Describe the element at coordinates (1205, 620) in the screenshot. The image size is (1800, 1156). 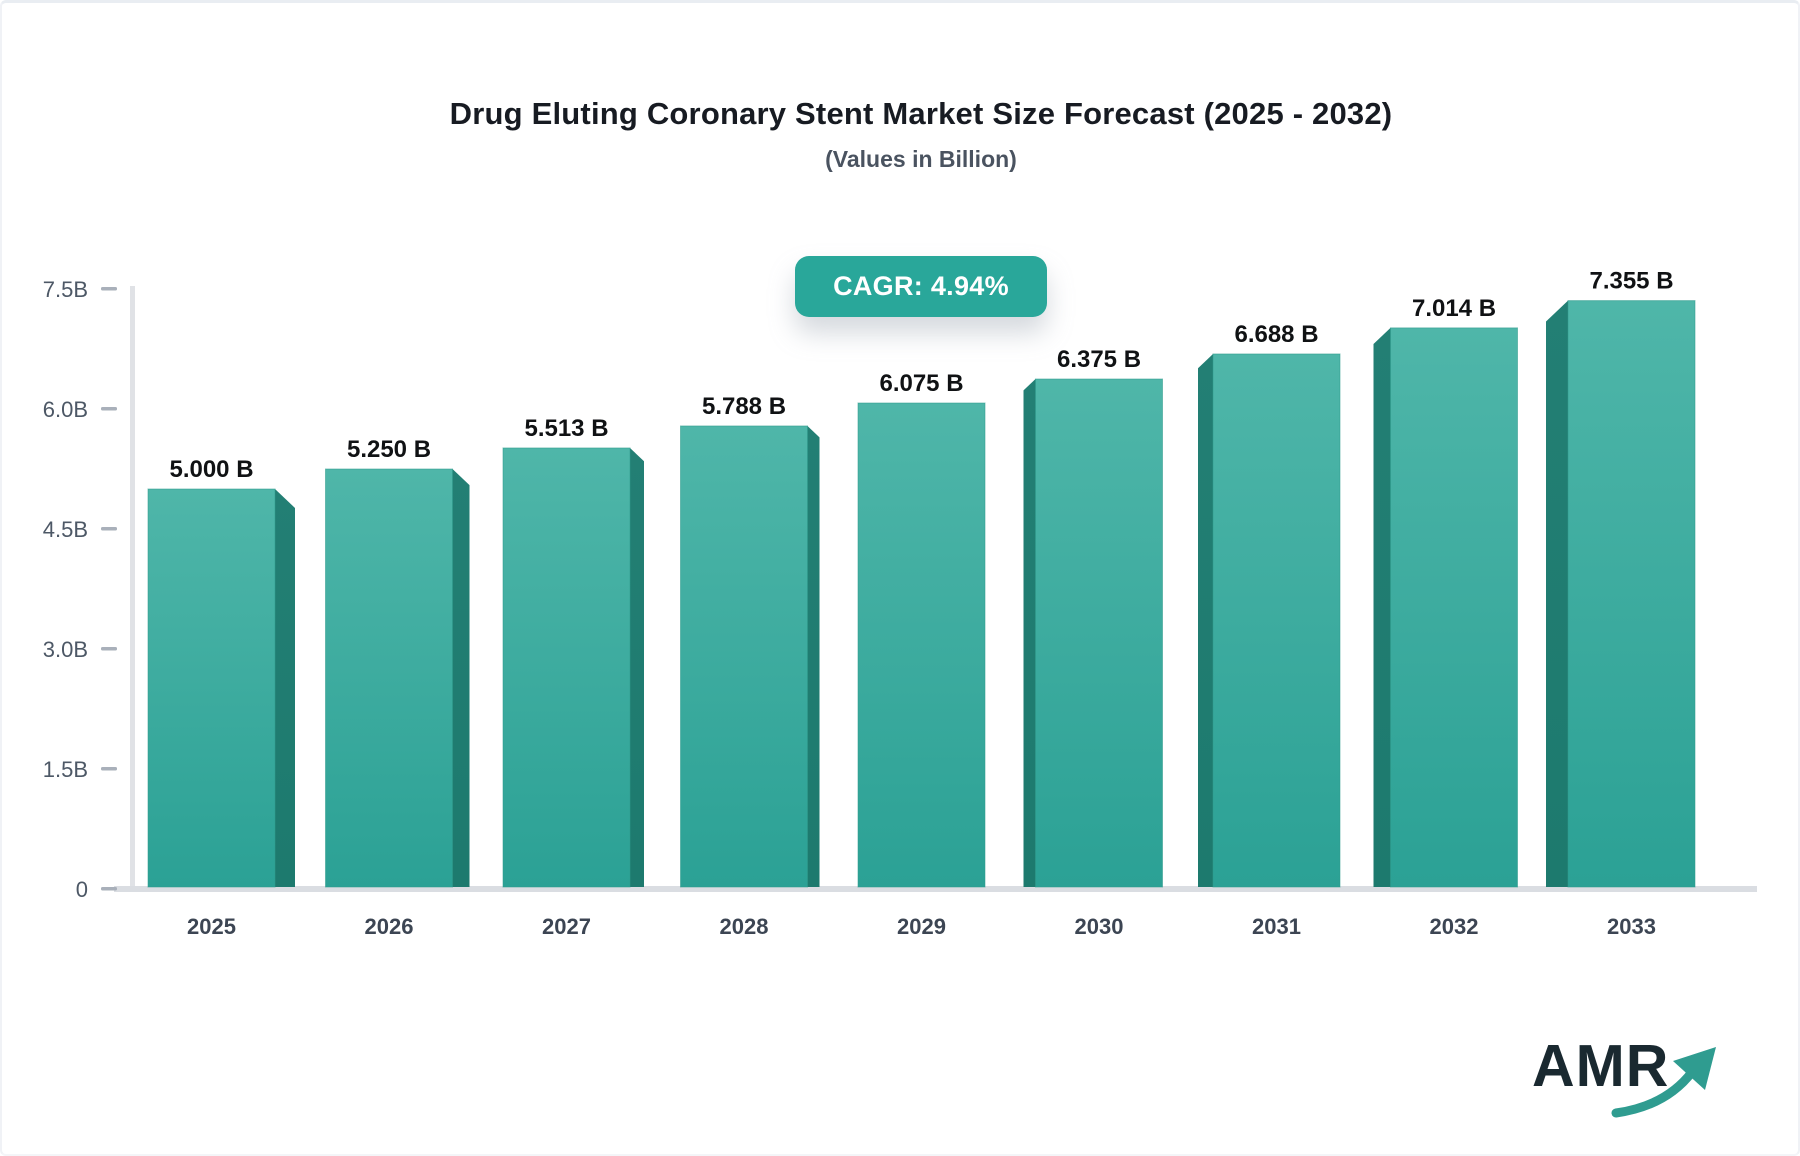
I see `bar-side-2031` at that location.